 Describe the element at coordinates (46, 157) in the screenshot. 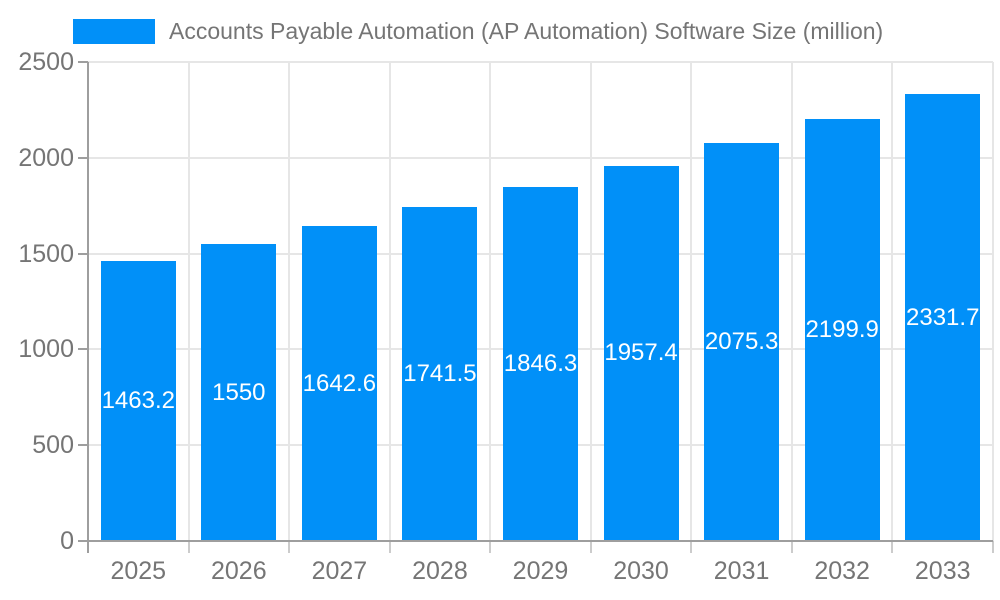

I see `y-axis-label: 2000` at that location.